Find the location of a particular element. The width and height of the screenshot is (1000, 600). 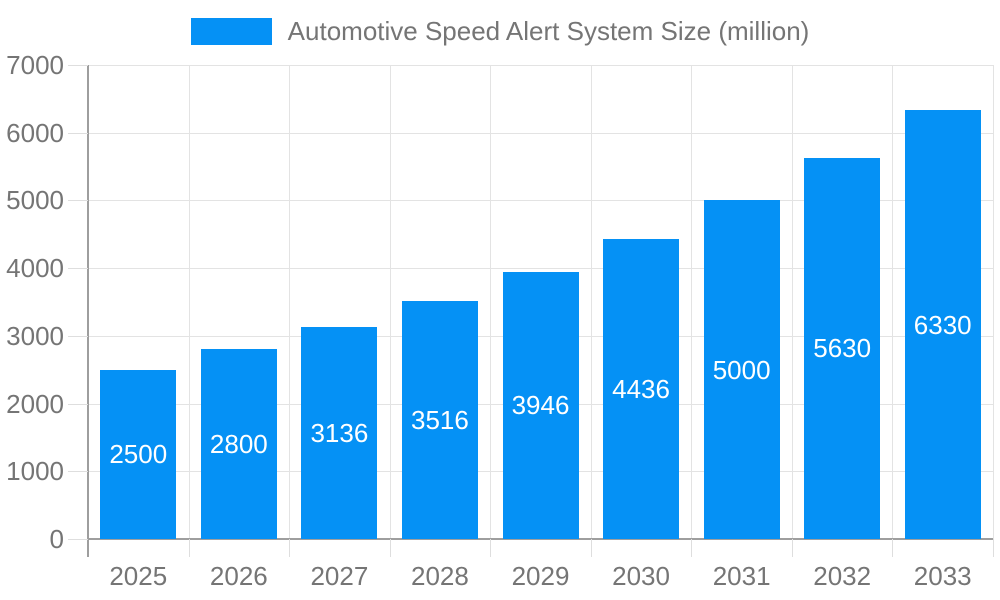

y-axis-tick-label: 7000 is located at coordinates (35, 65).